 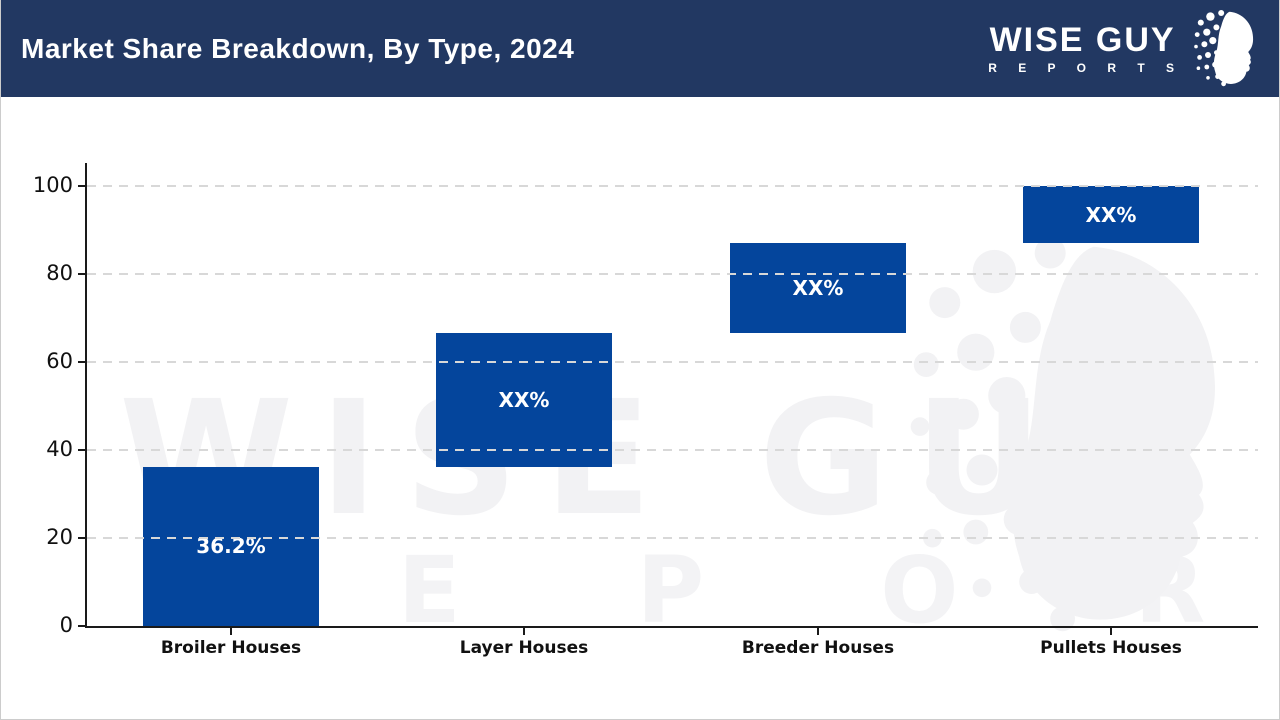 What do you see at coordinates (1111, 648) in the screenshot?
I see `x-category-label-pullets-houses: Pullets Houses` at bounding box center [1111, 648].